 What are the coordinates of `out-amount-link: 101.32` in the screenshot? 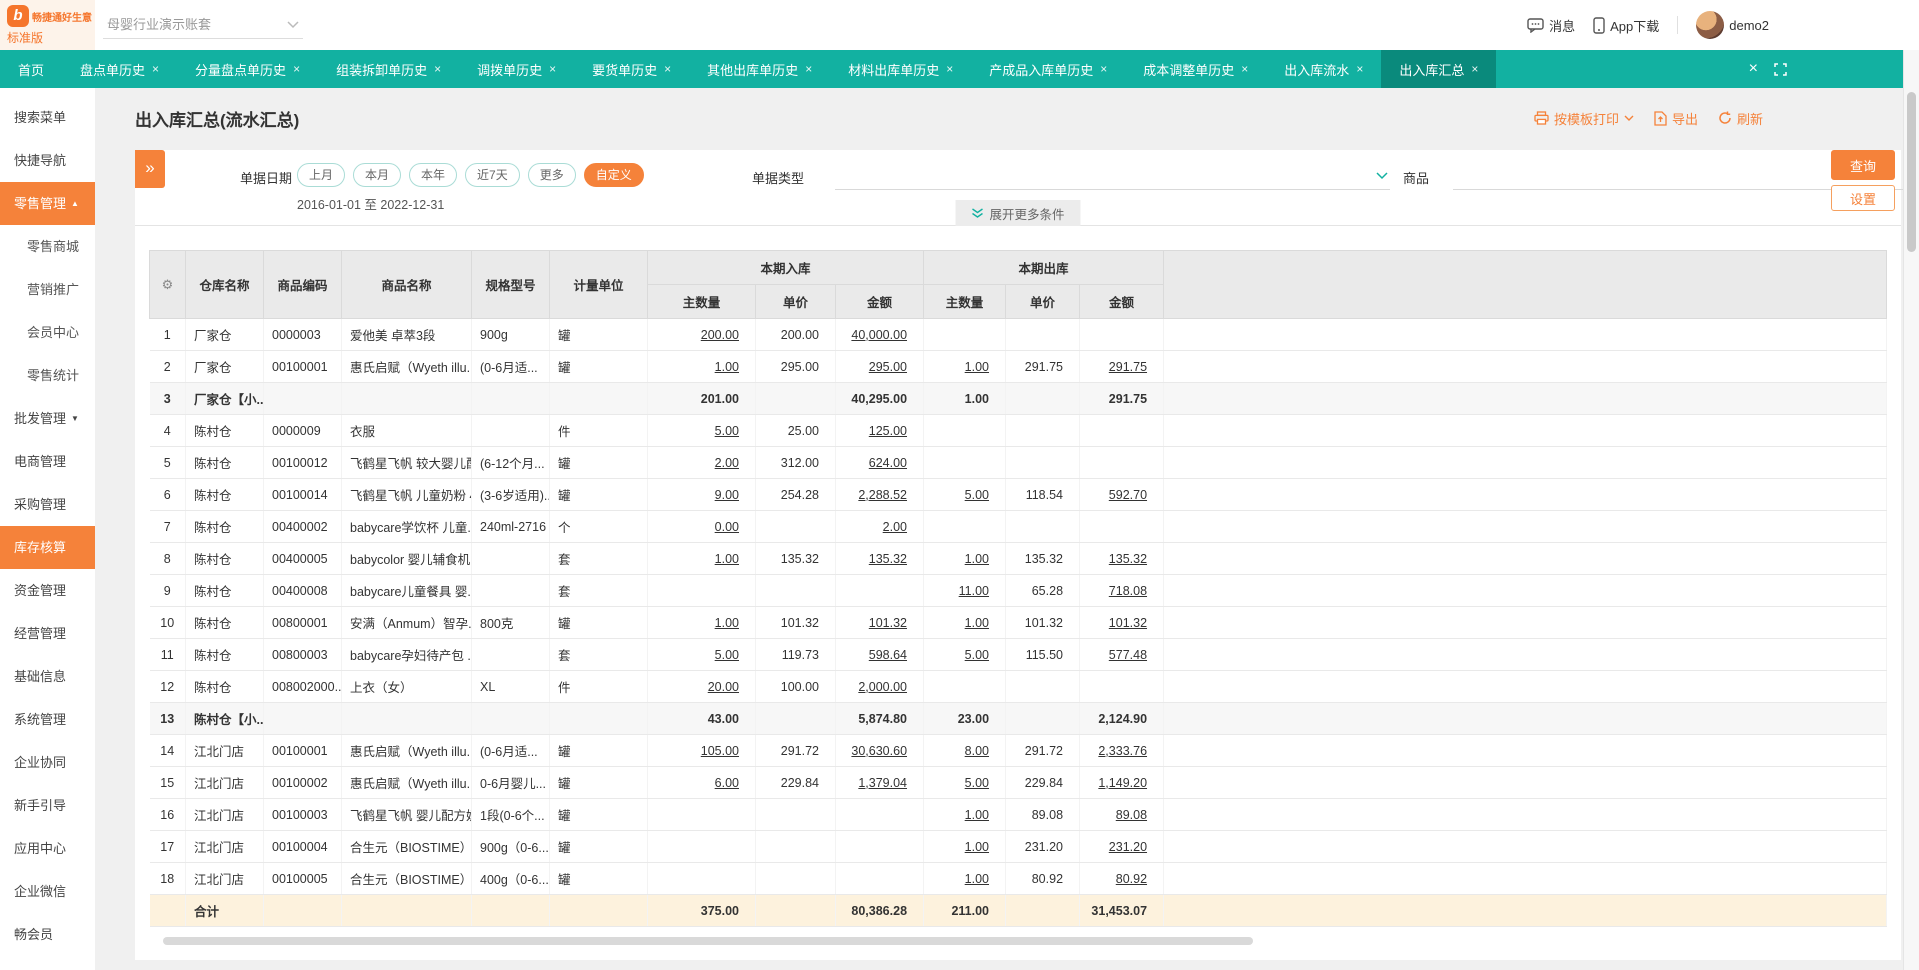 It's located at (1128, 622).